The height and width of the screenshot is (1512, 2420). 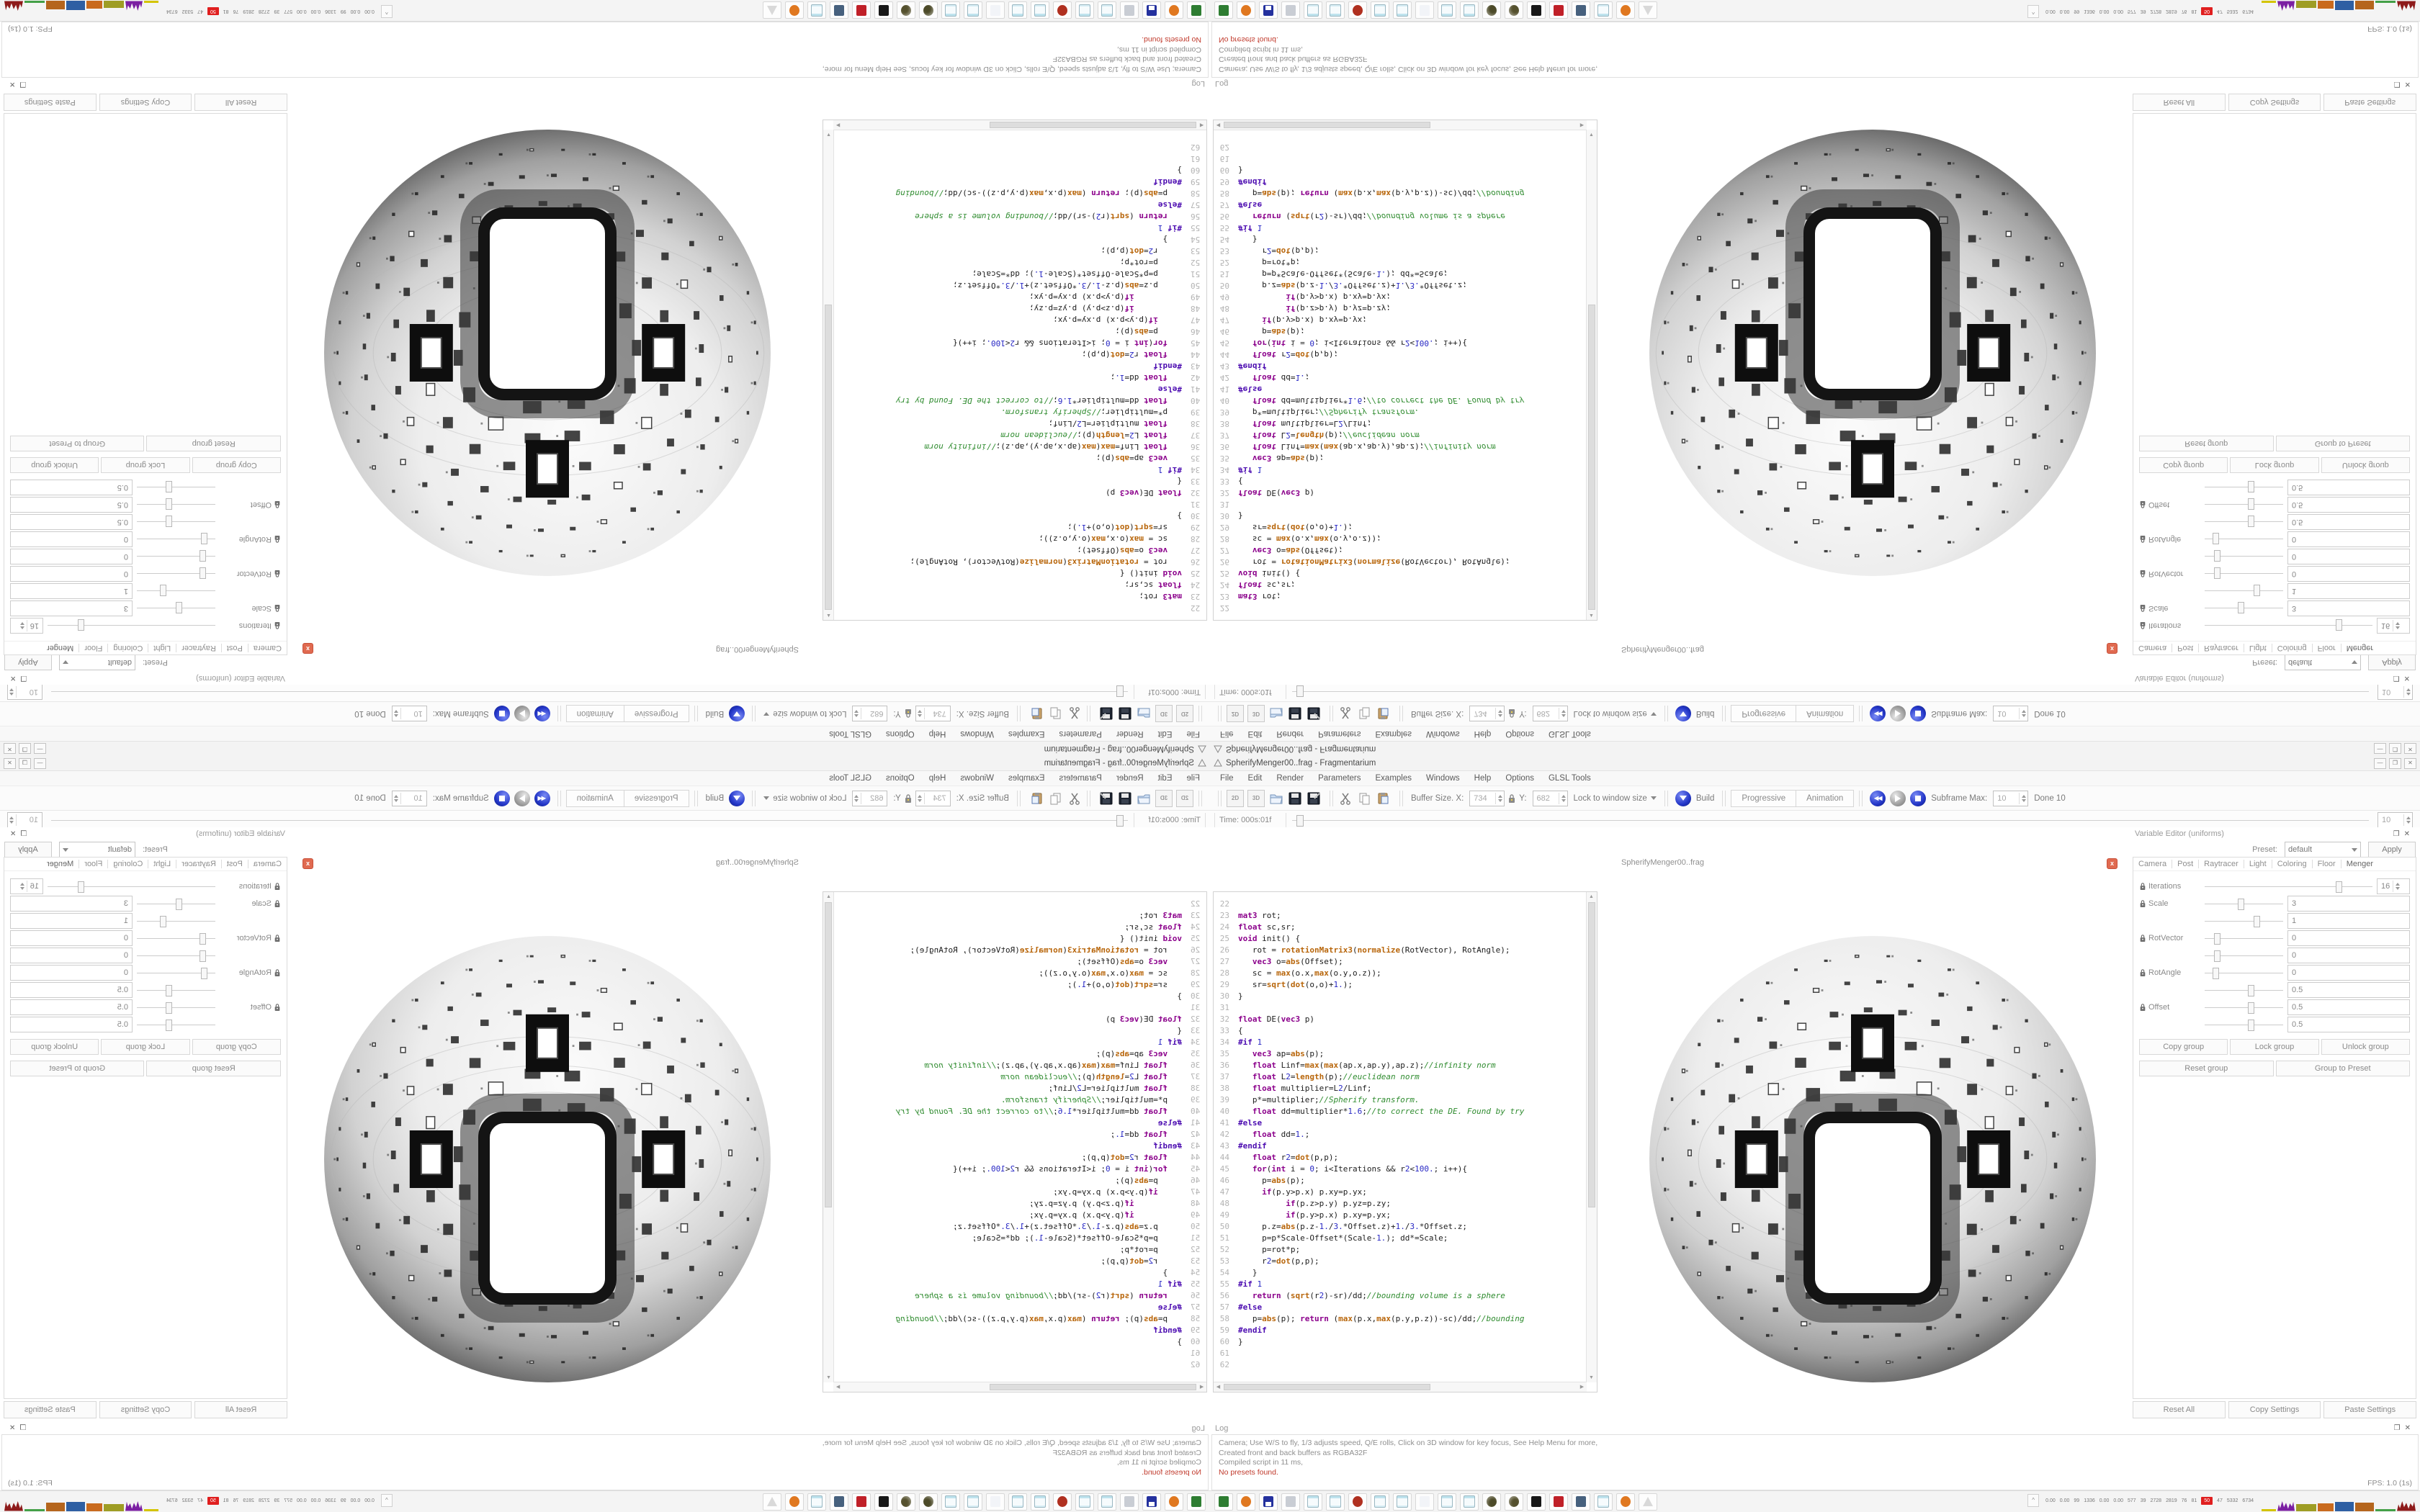 I want to click on code-line: 44 float r2=dot(p,p);, so click(x=1400, y=1158).